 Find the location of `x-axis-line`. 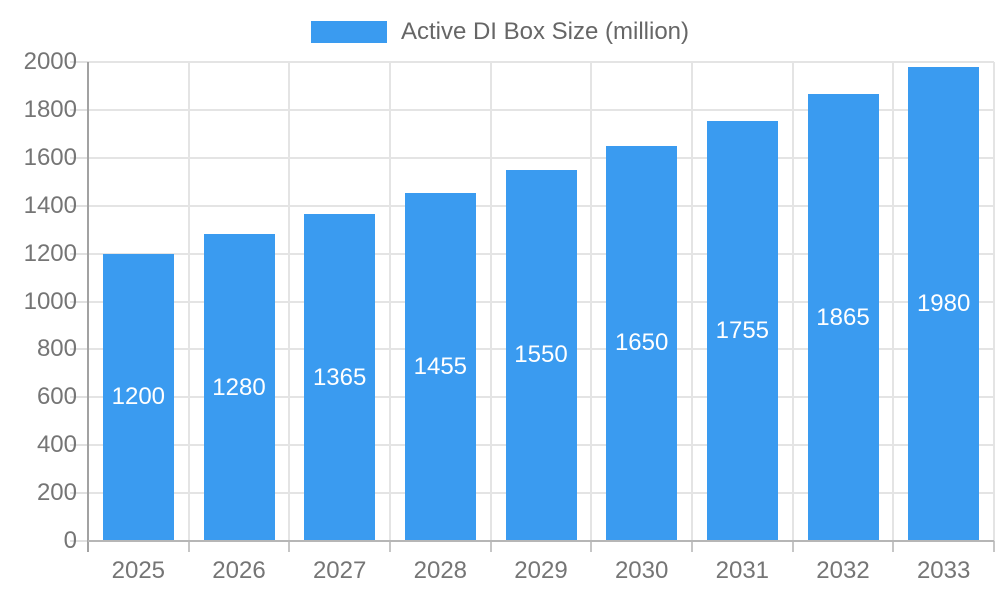

x-axis-line is located at coordinates (541, 541).